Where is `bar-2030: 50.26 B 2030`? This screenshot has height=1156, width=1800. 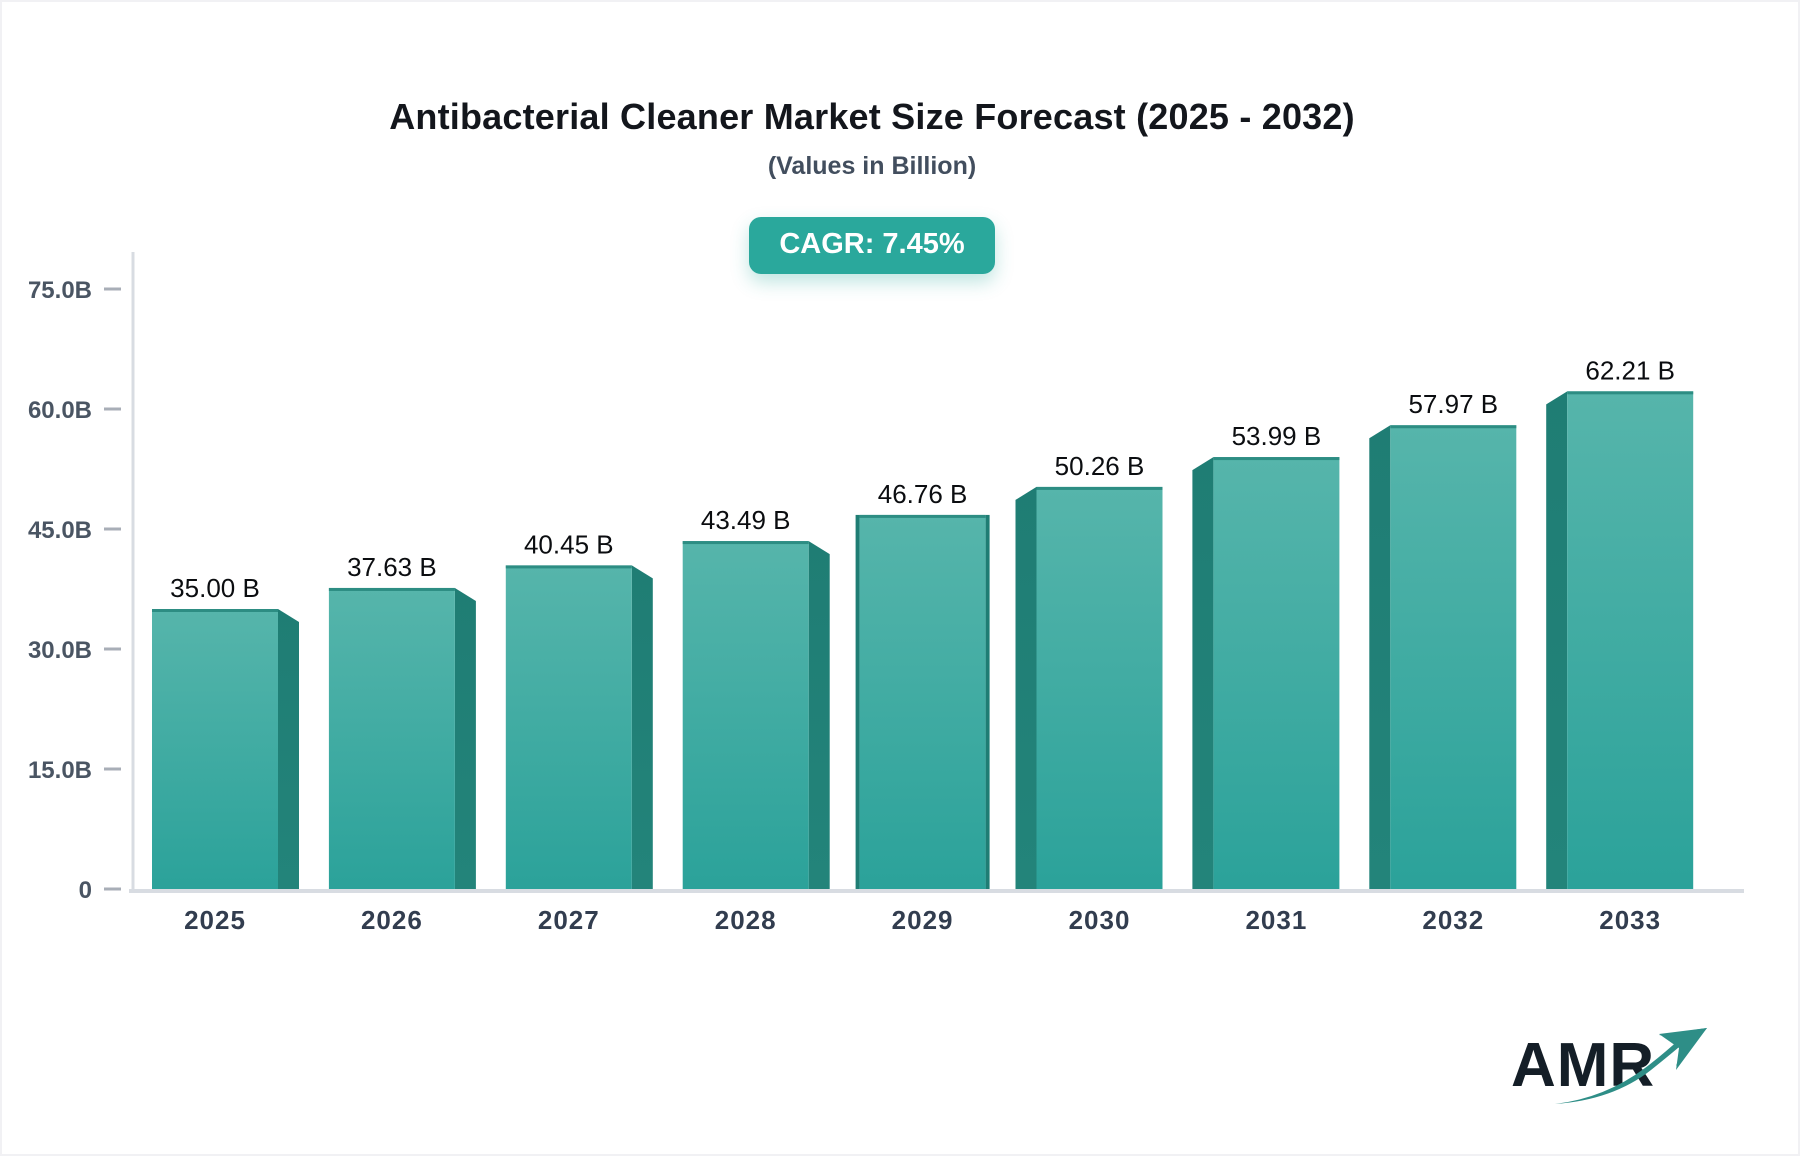
bar-2030: 50.26 B 2030 is located at coordinates (1089, 693).